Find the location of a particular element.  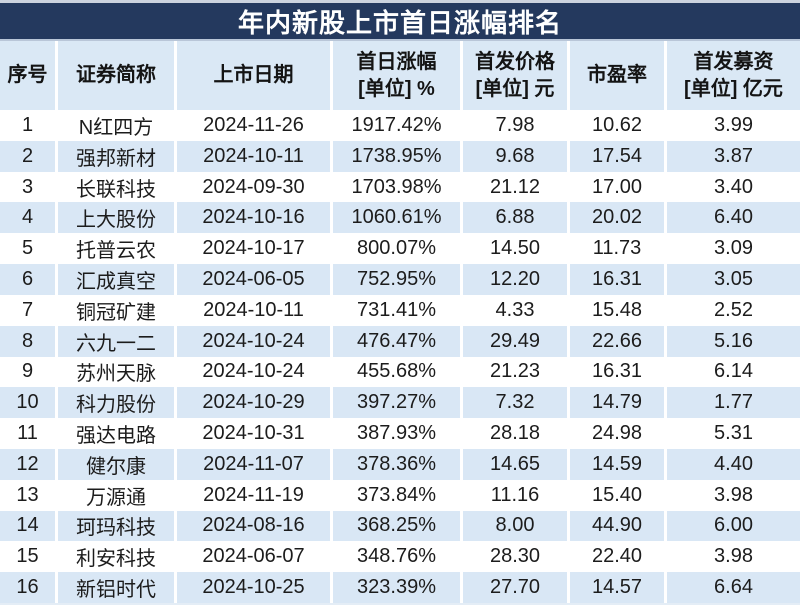

column-header-label: 证券简称 is located at coordinates (116, 75).